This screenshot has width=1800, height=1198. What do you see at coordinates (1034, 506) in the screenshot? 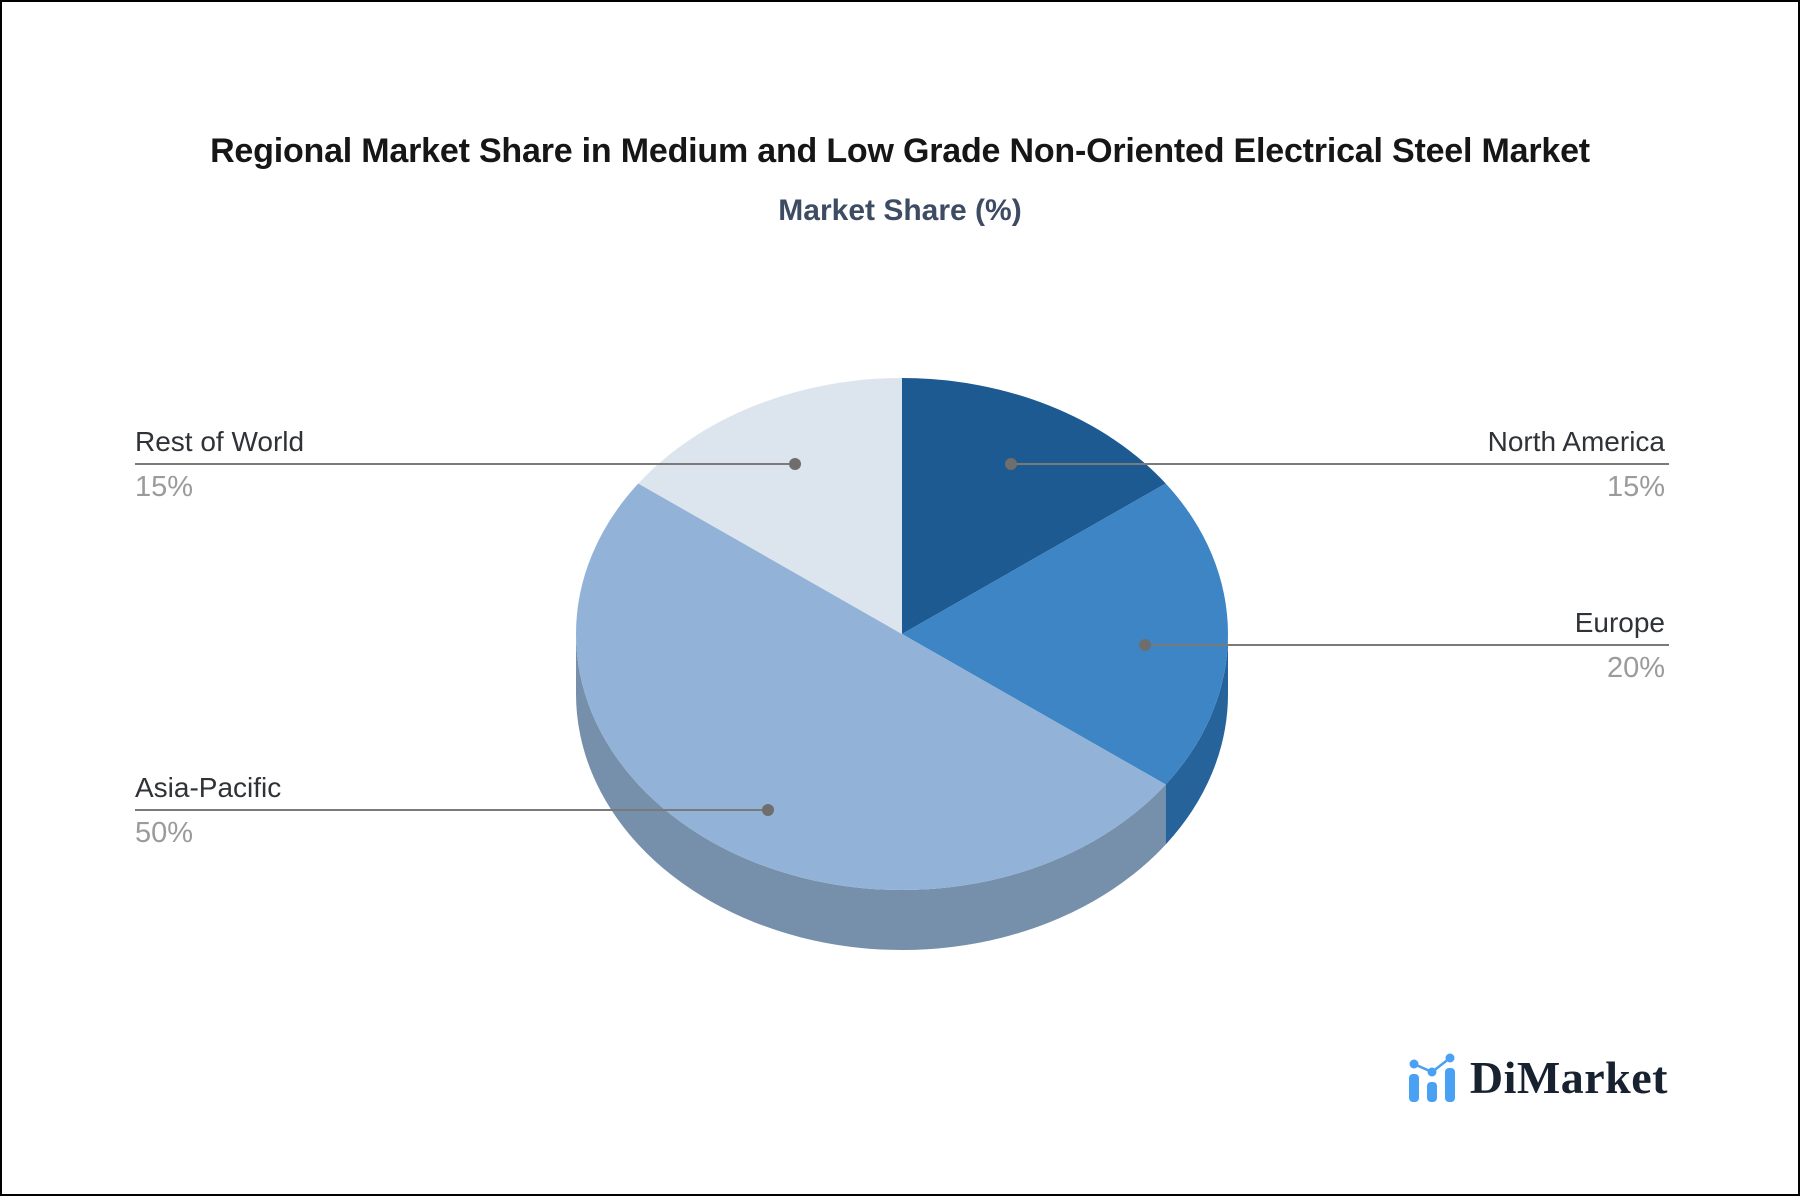
I see `pie-slice-north-america` at bounding box center [1034, 506].